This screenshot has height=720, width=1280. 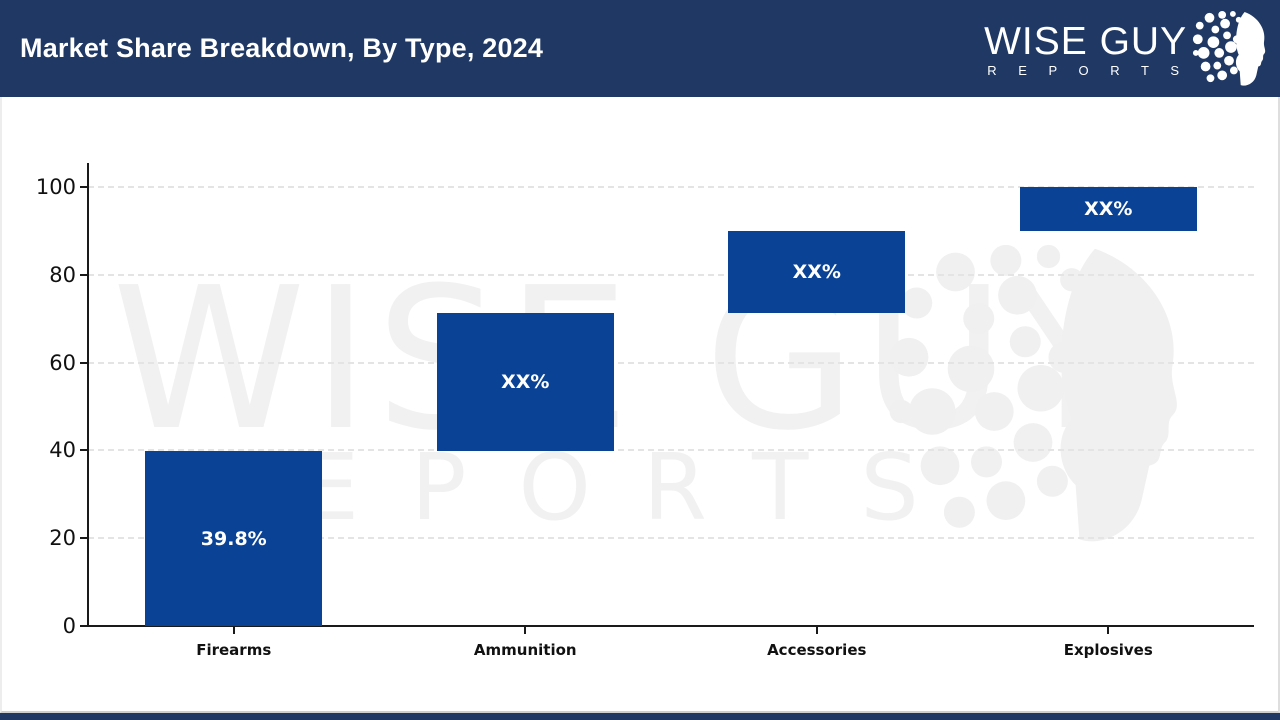 What do you see at coordinates (62, 538) in the screenshot?
I see `y-tick-label: 20` at bounding box center [62, 538].